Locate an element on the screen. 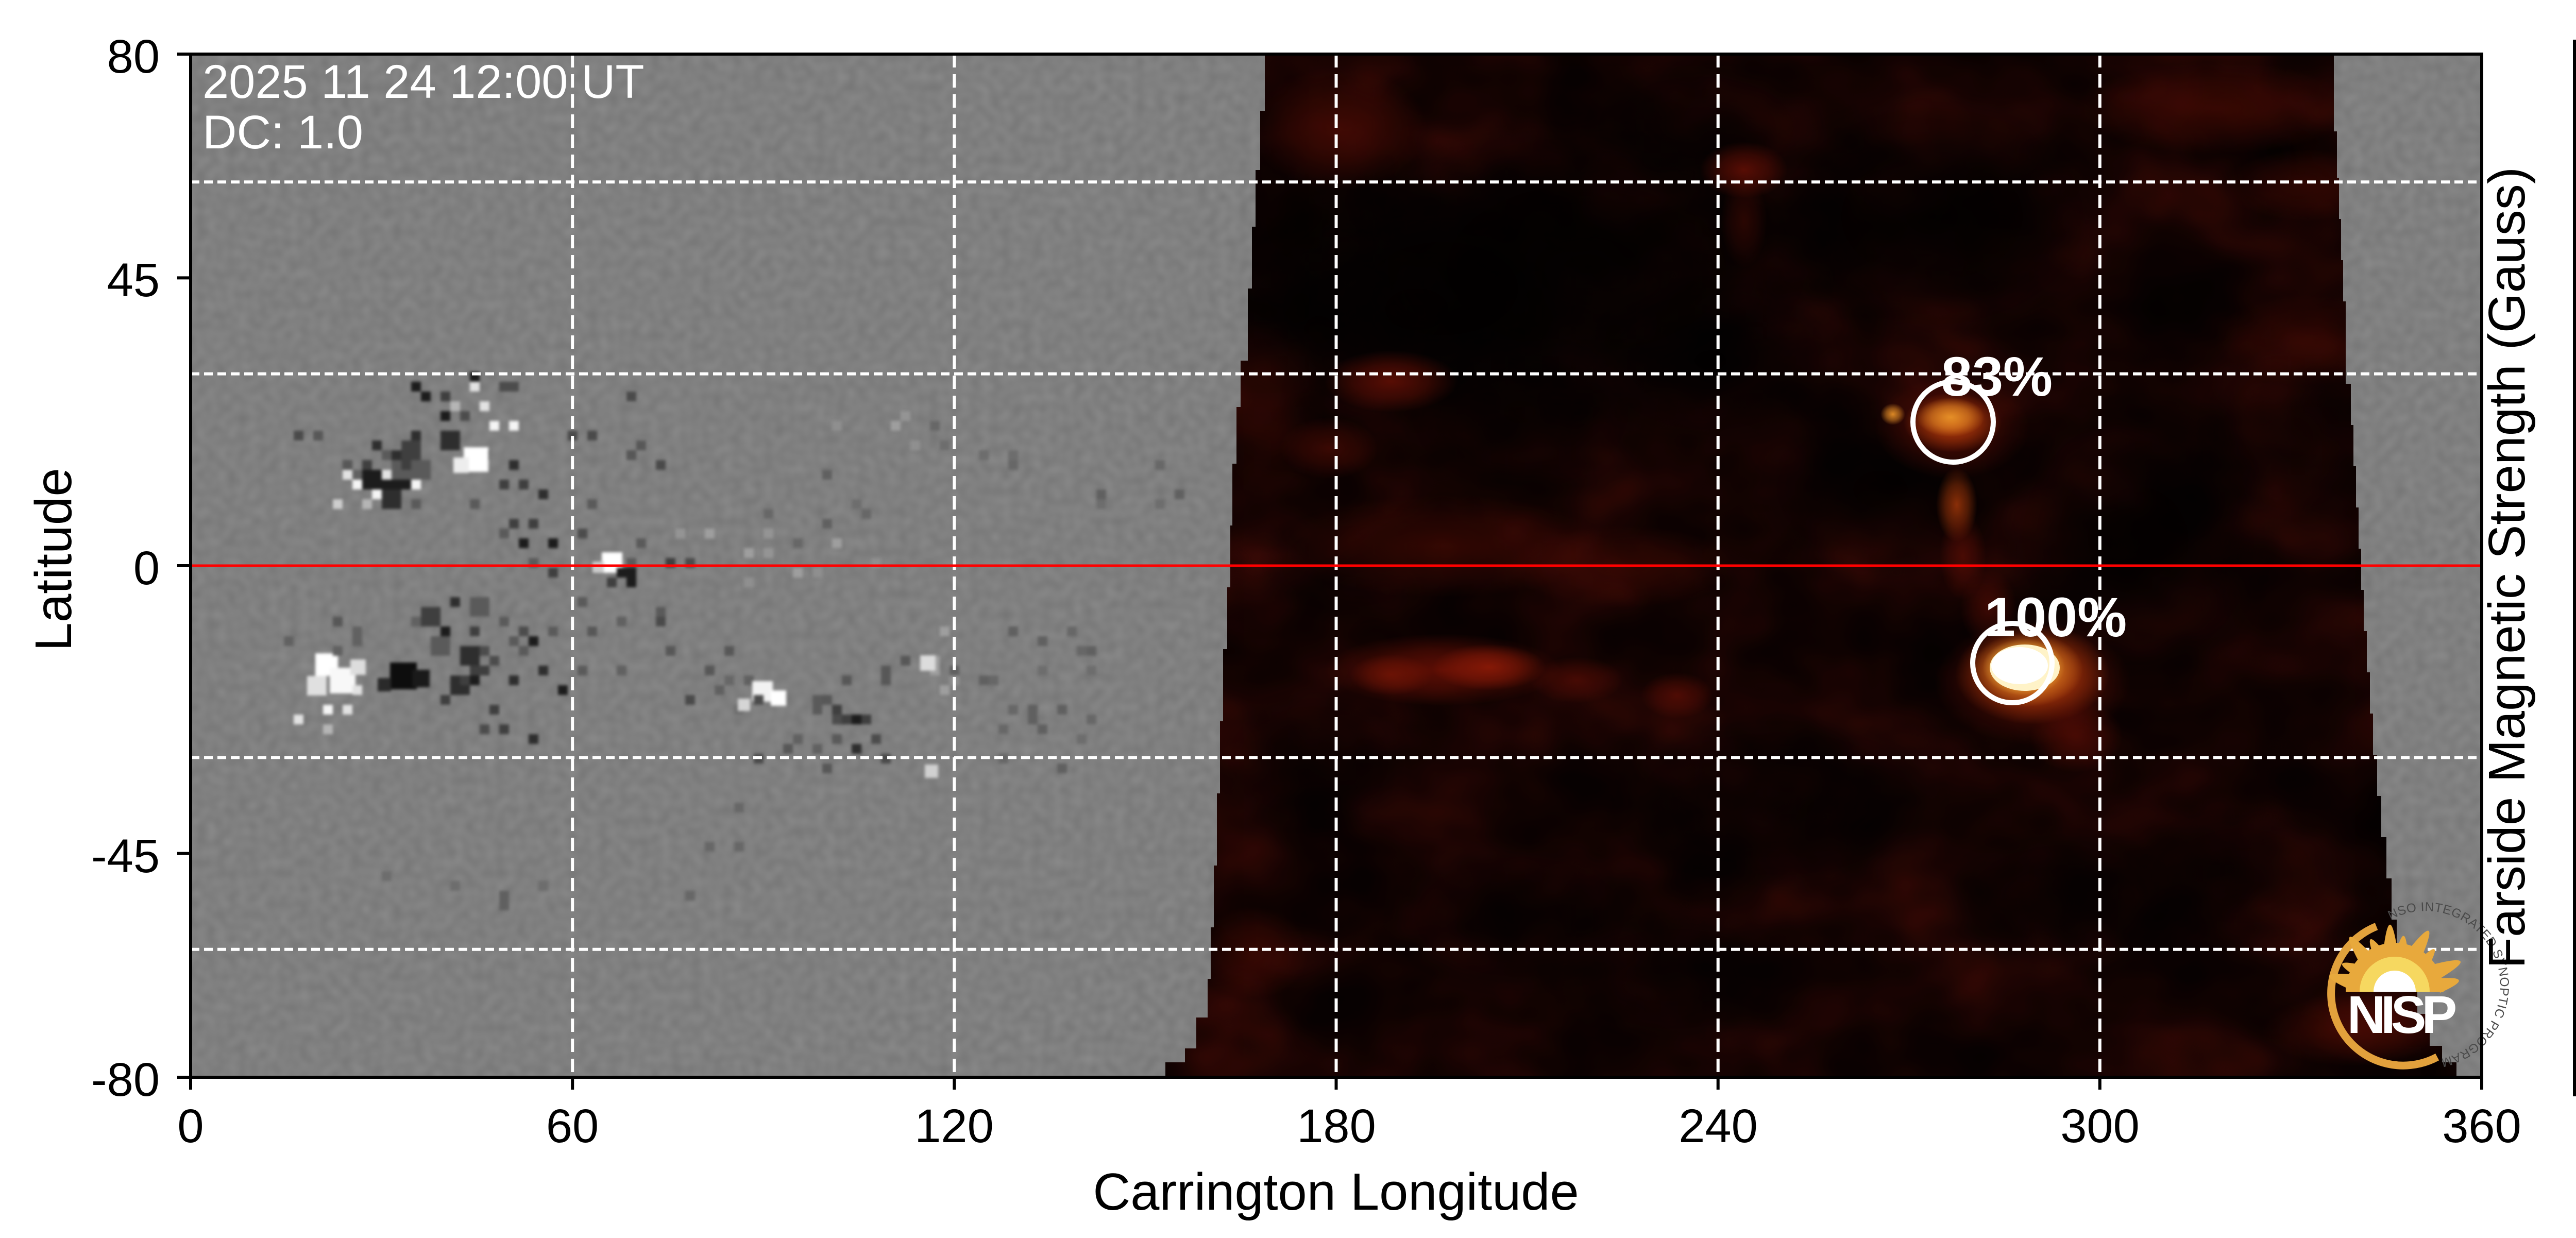  svg-text: Carrington Longitude is located at coordinates (1336, 1192).